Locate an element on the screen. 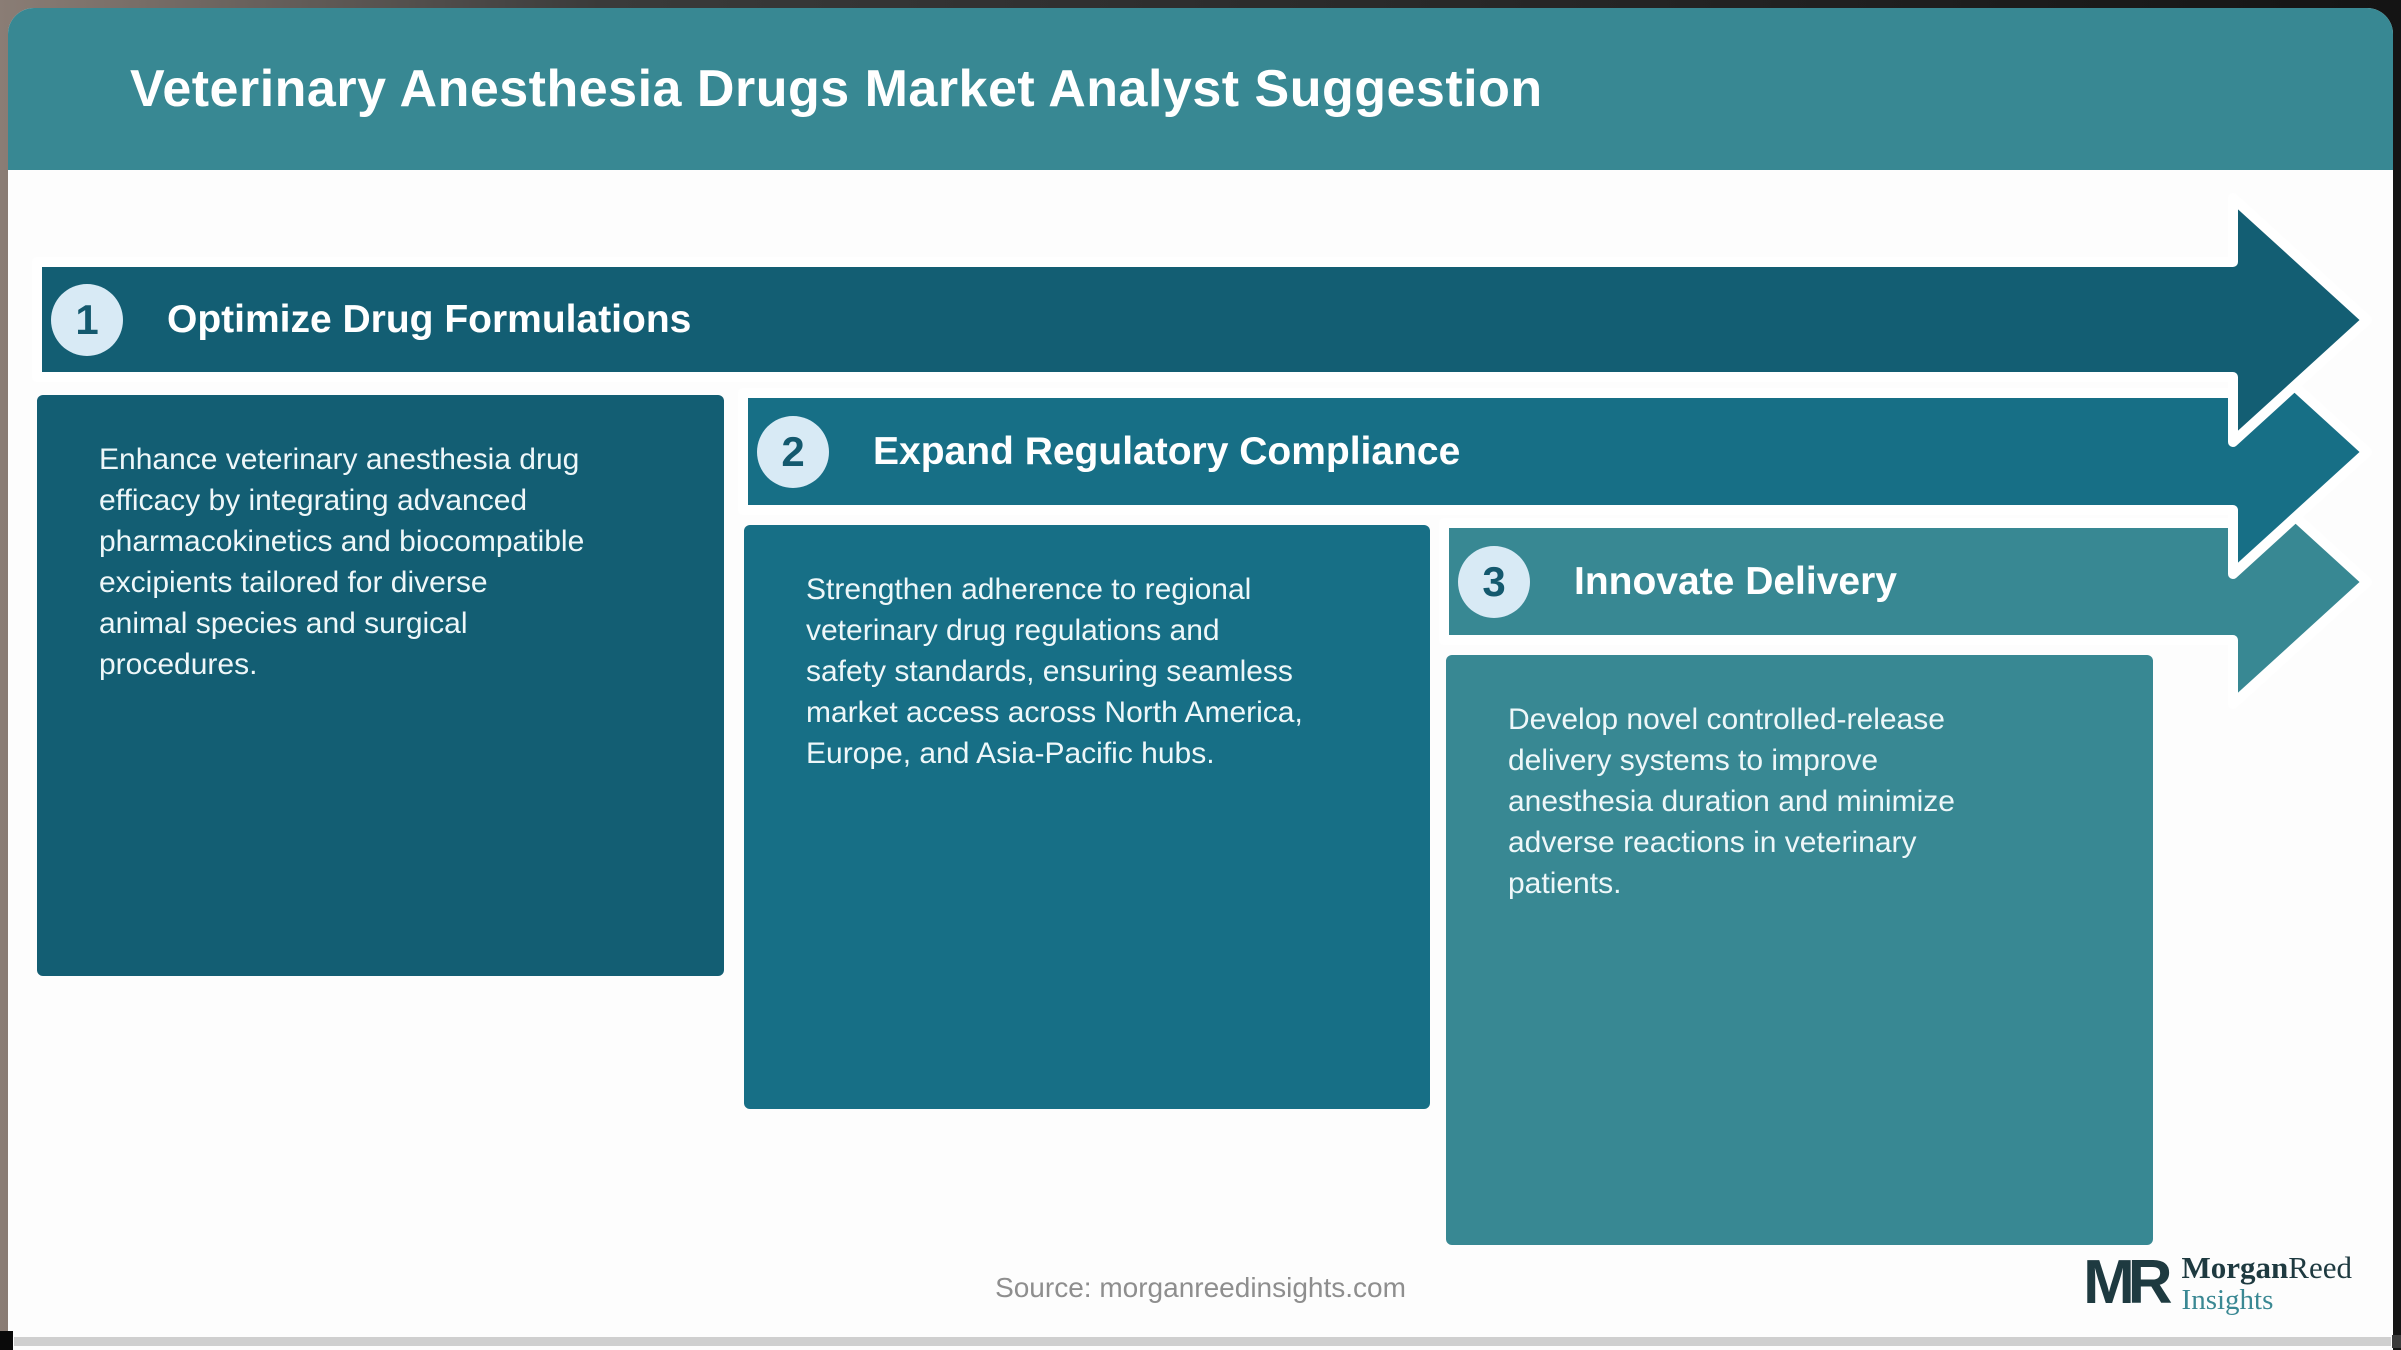  step2-number-badge: 2 is located at coordinates (793, 451).